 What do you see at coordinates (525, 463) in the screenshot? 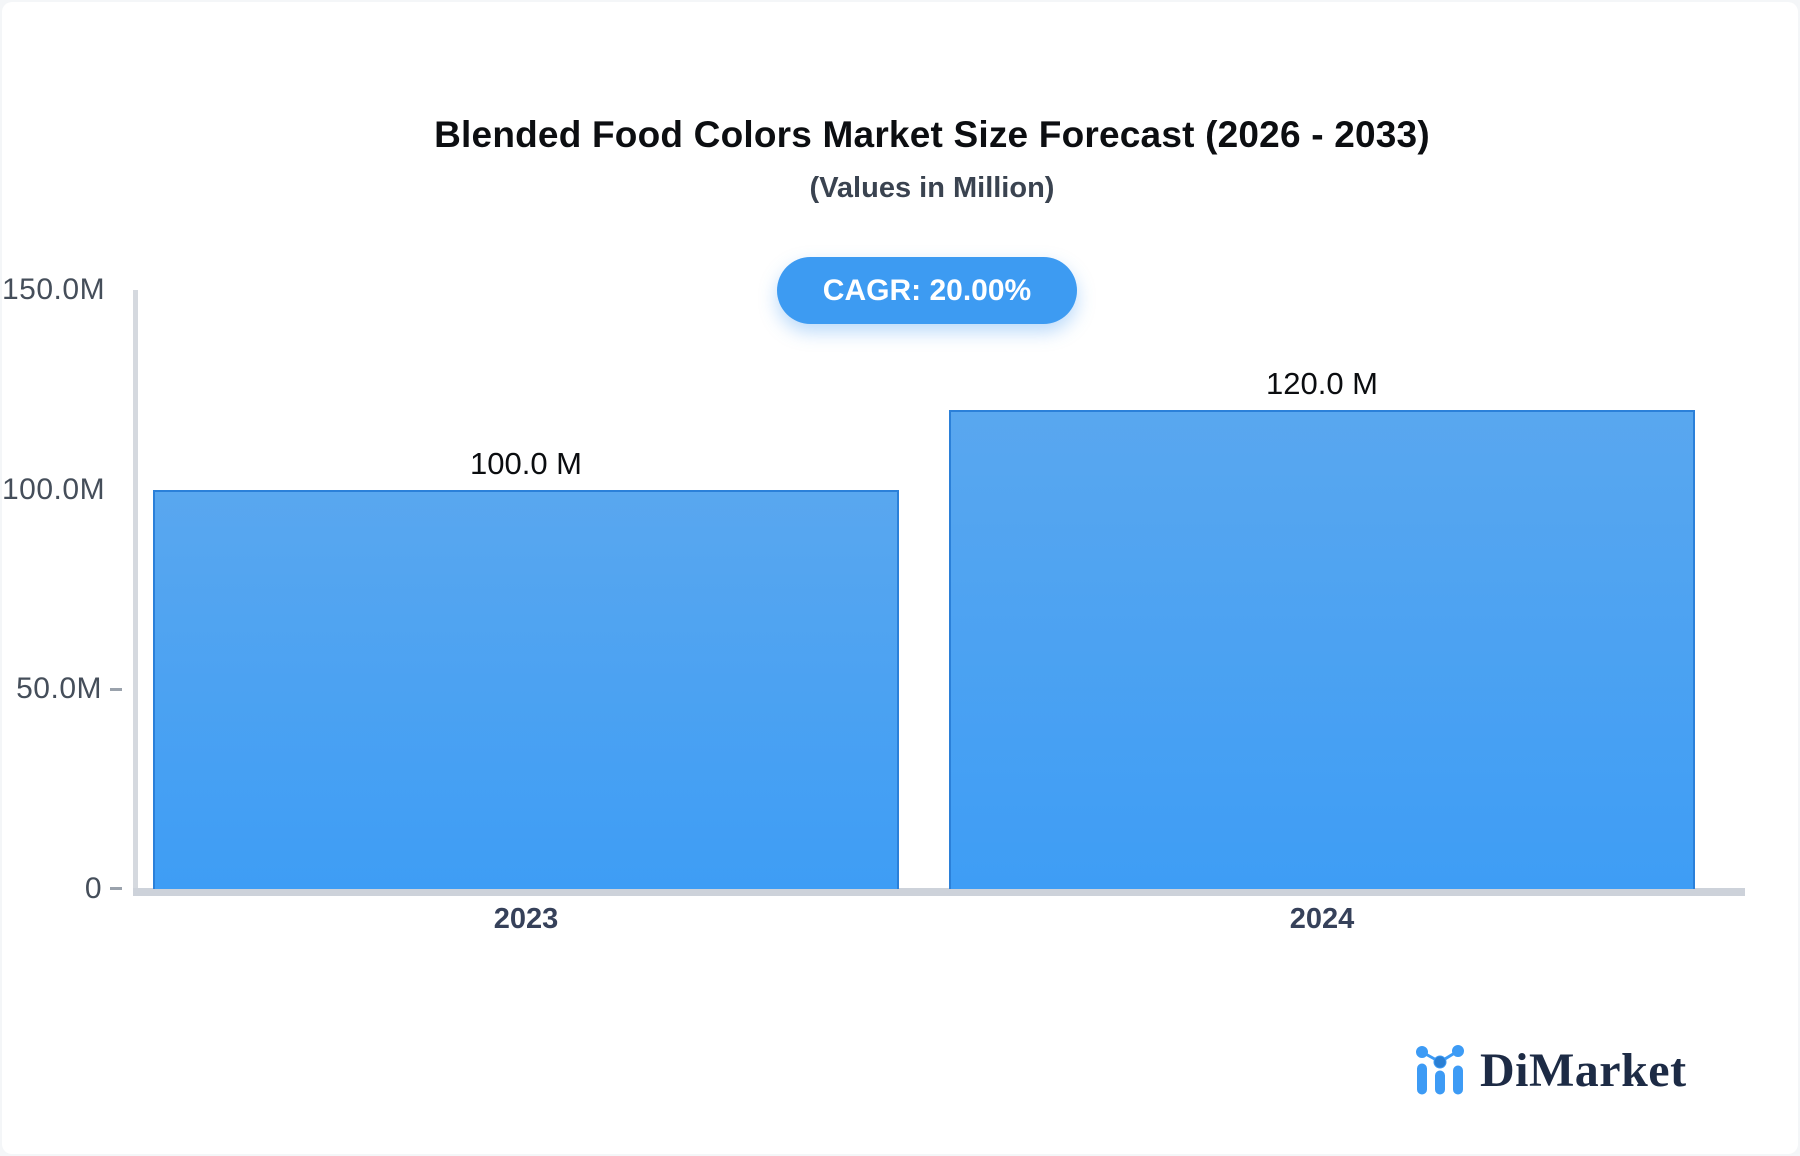
I see `bar-value-label: 100.0 M` at bounding box center [525, 463].